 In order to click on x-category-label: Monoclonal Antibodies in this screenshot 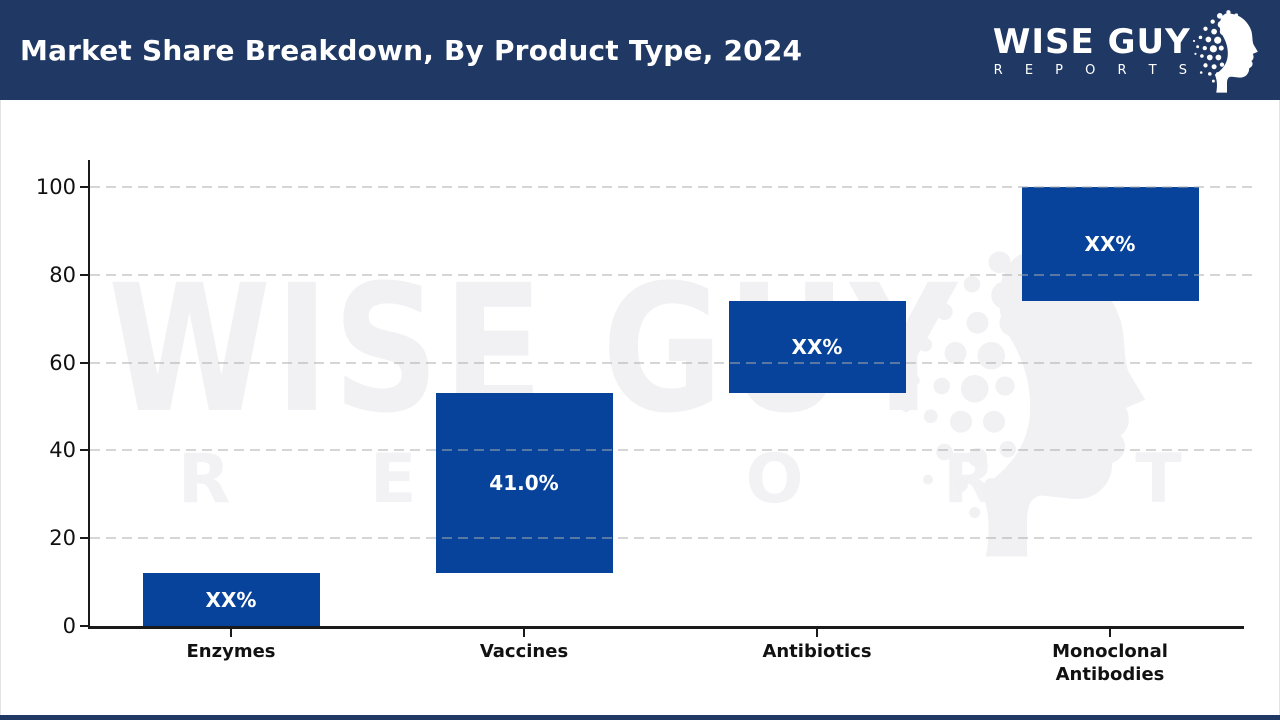, I will do `click(1110, 663)`.